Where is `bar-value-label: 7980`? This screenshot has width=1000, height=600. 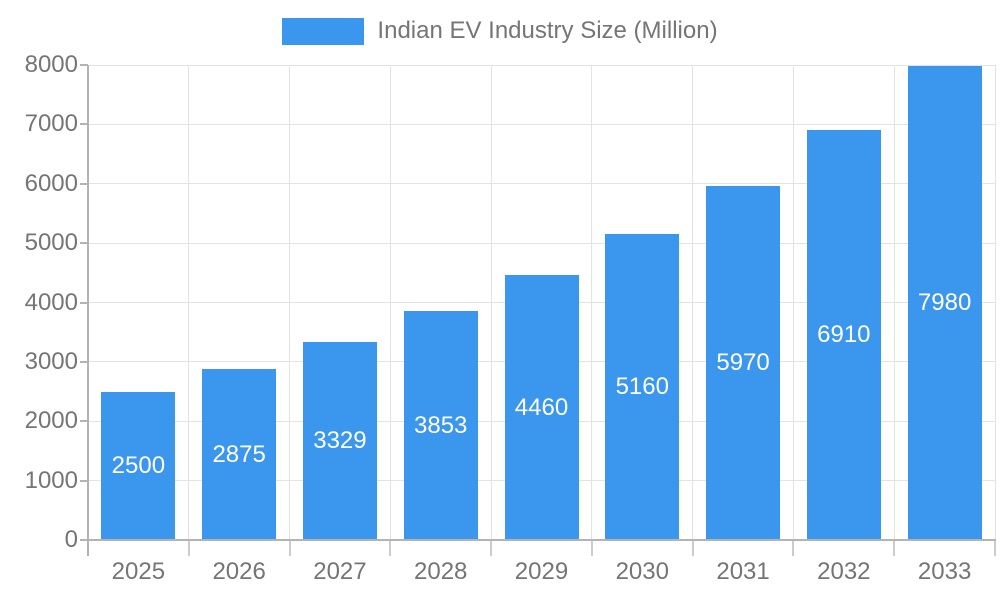
bar-value-label: 7980 is located at coordinates (944, 303).